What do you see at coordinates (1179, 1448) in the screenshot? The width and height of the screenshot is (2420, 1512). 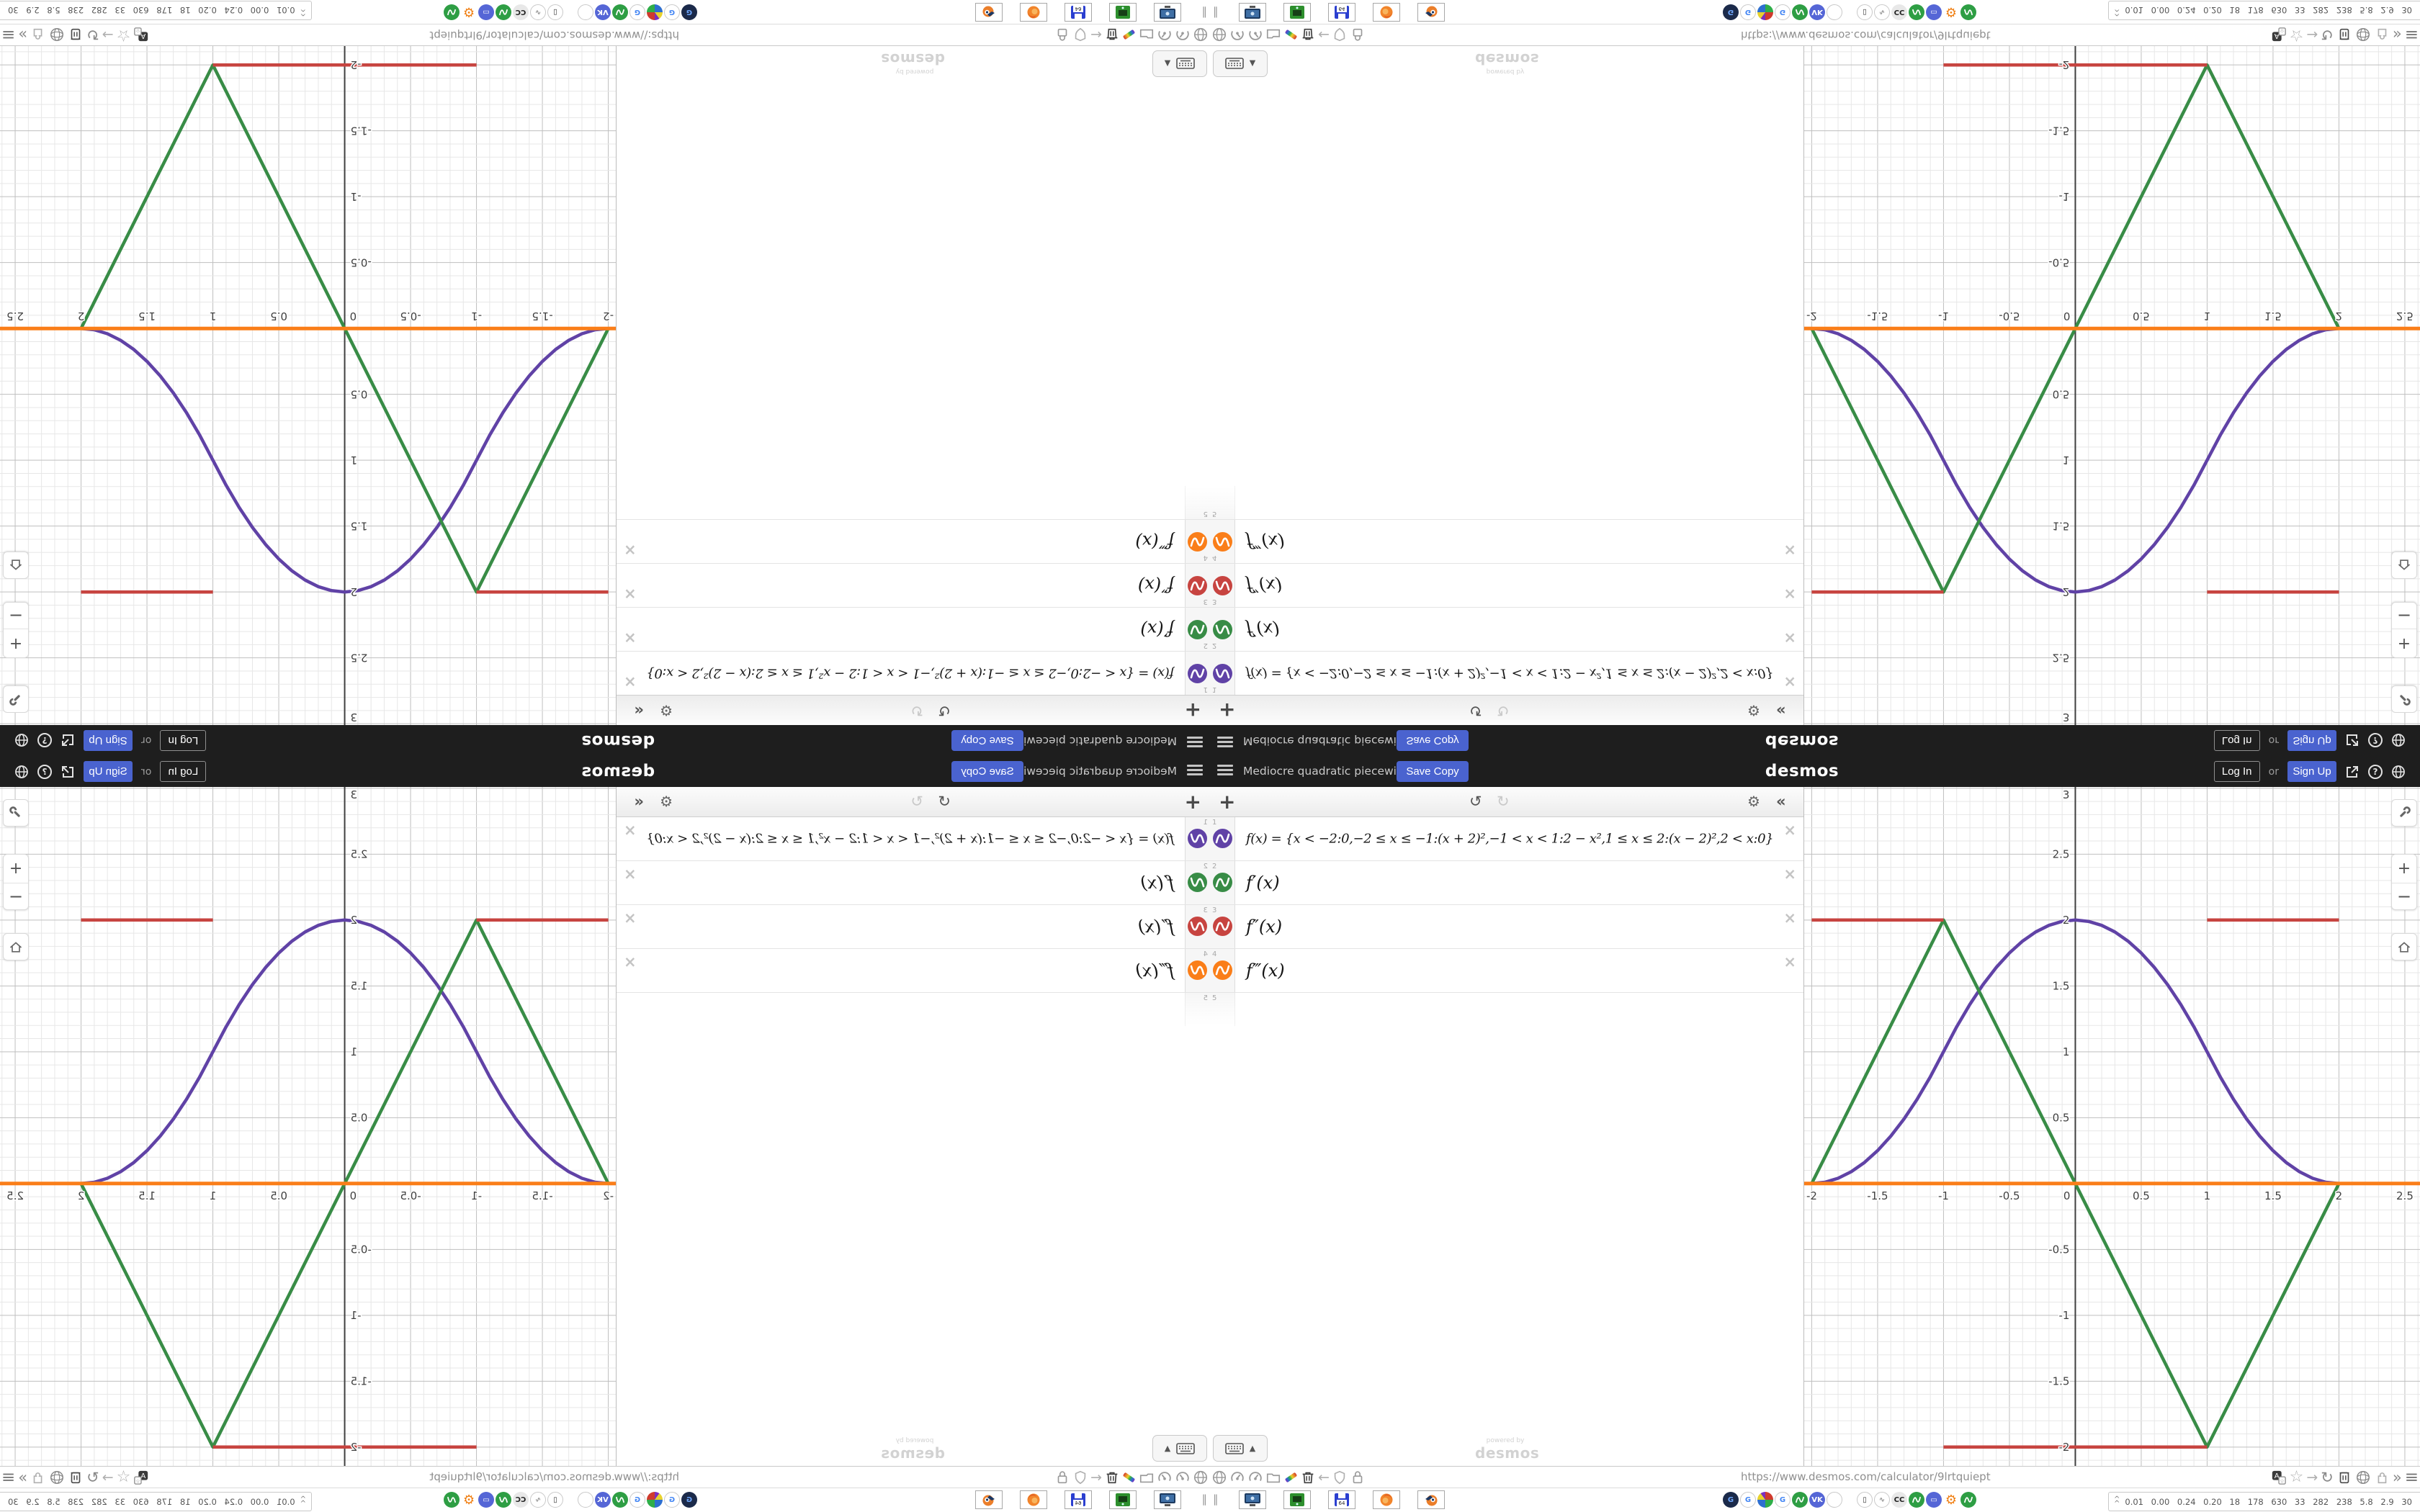 I see `show-keyboard-button: ▲` at bounding box center [1179, 1448].